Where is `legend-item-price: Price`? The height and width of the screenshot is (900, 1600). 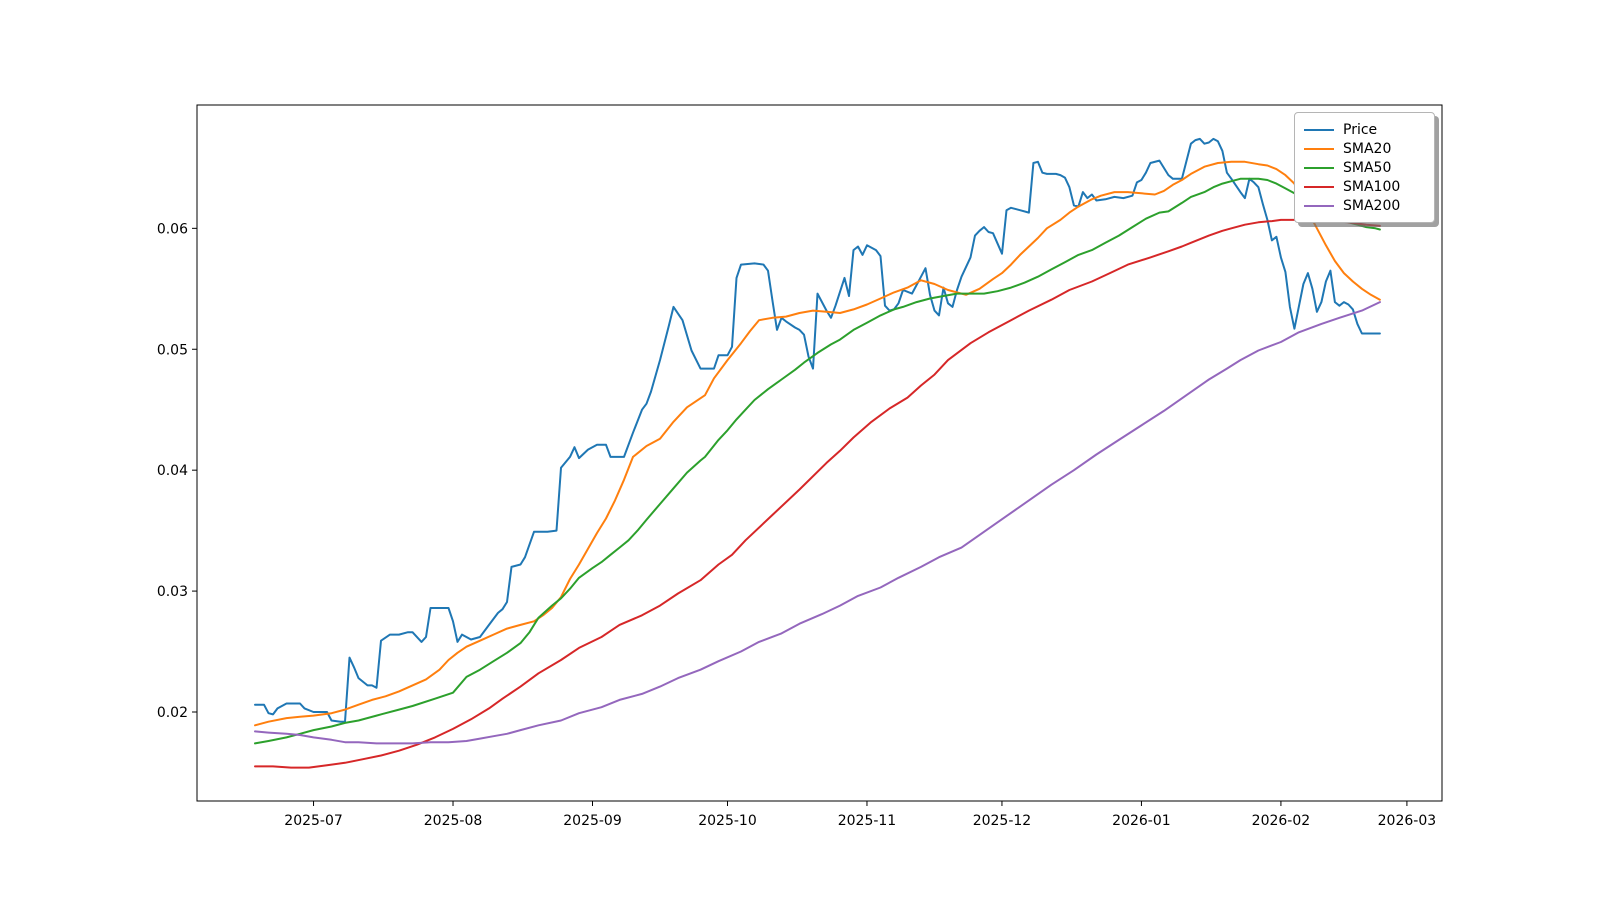
legend-item-price: Price is located at coordinates (1364, 129).